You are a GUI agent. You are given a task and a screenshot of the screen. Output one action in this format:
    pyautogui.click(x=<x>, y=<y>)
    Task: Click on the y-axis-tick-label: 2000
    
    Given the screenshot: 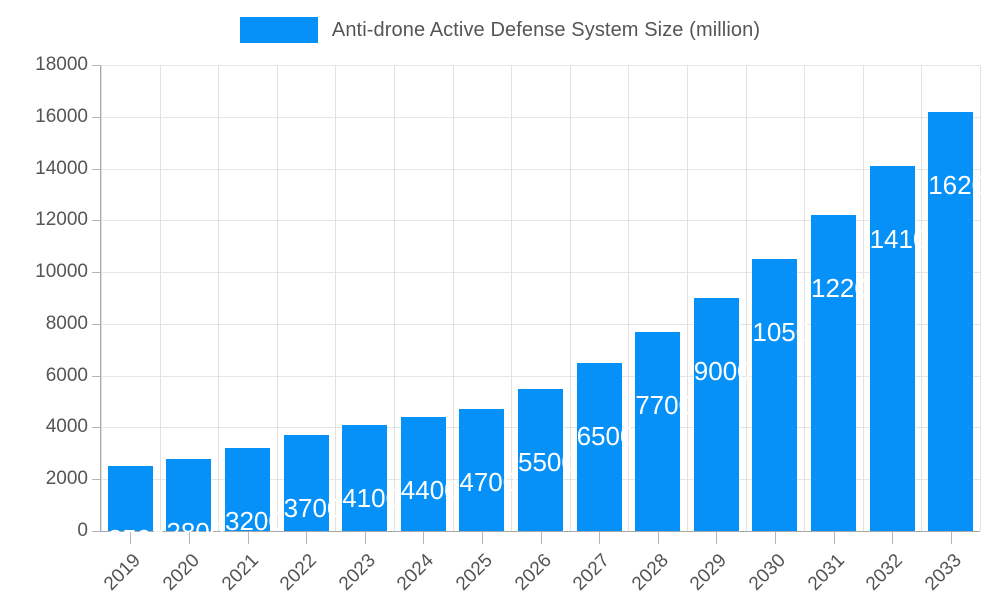 What is the action you would take?
    pyautogui.click(x=66, y=479)
    